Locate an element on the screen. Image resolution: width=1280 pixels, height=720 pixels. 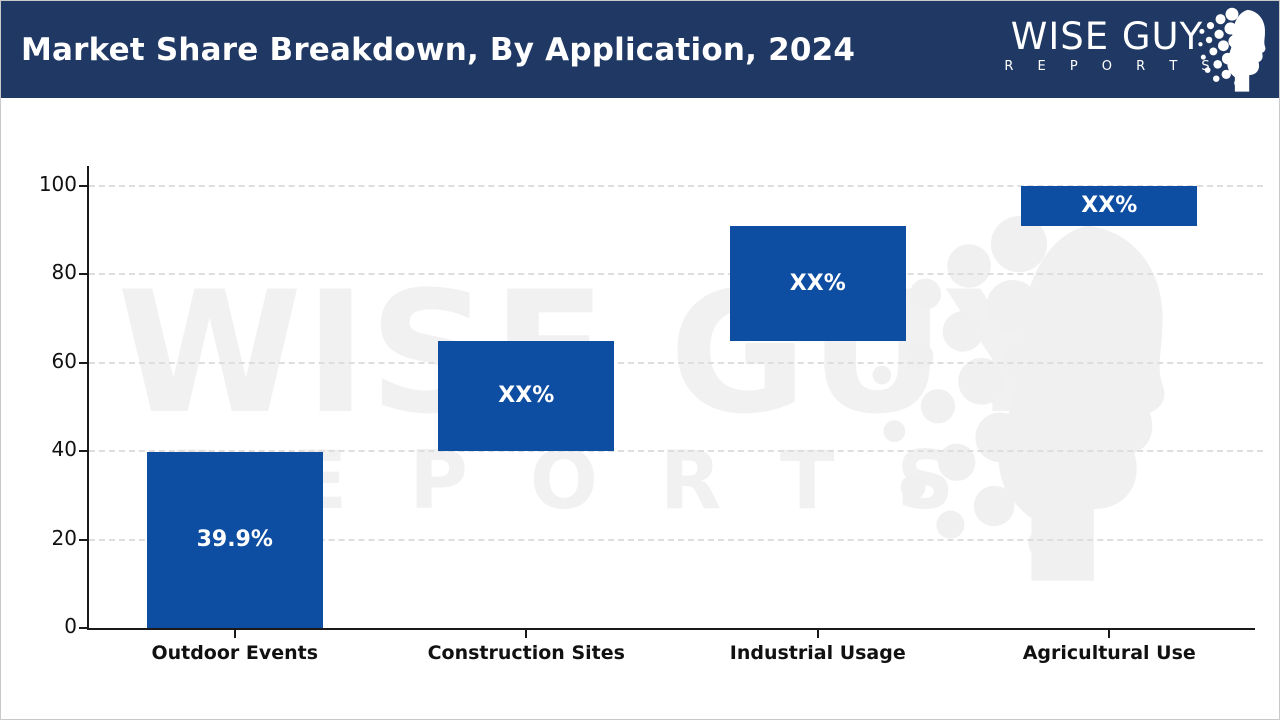
category-label-3: Agricultural Use is located at coordinates (1109, 653).